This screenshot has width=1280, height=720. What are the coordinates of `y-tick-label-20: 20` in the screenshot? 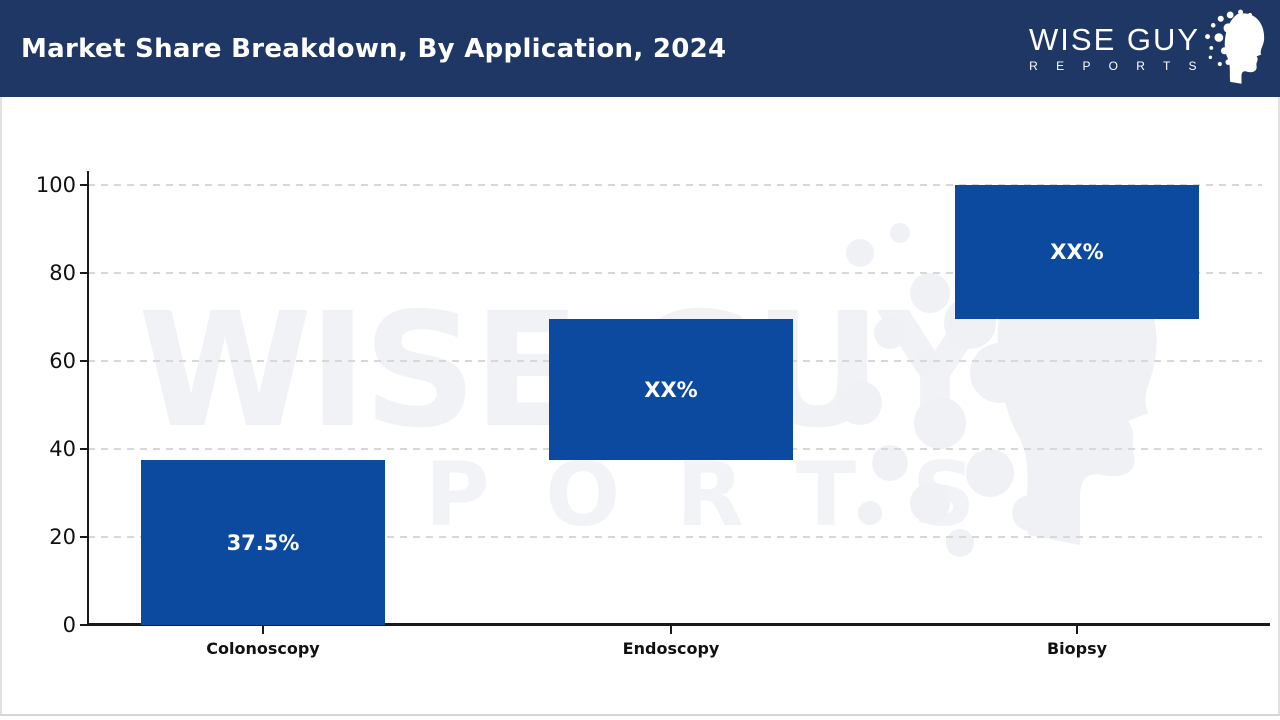 It's located at (62, 537).